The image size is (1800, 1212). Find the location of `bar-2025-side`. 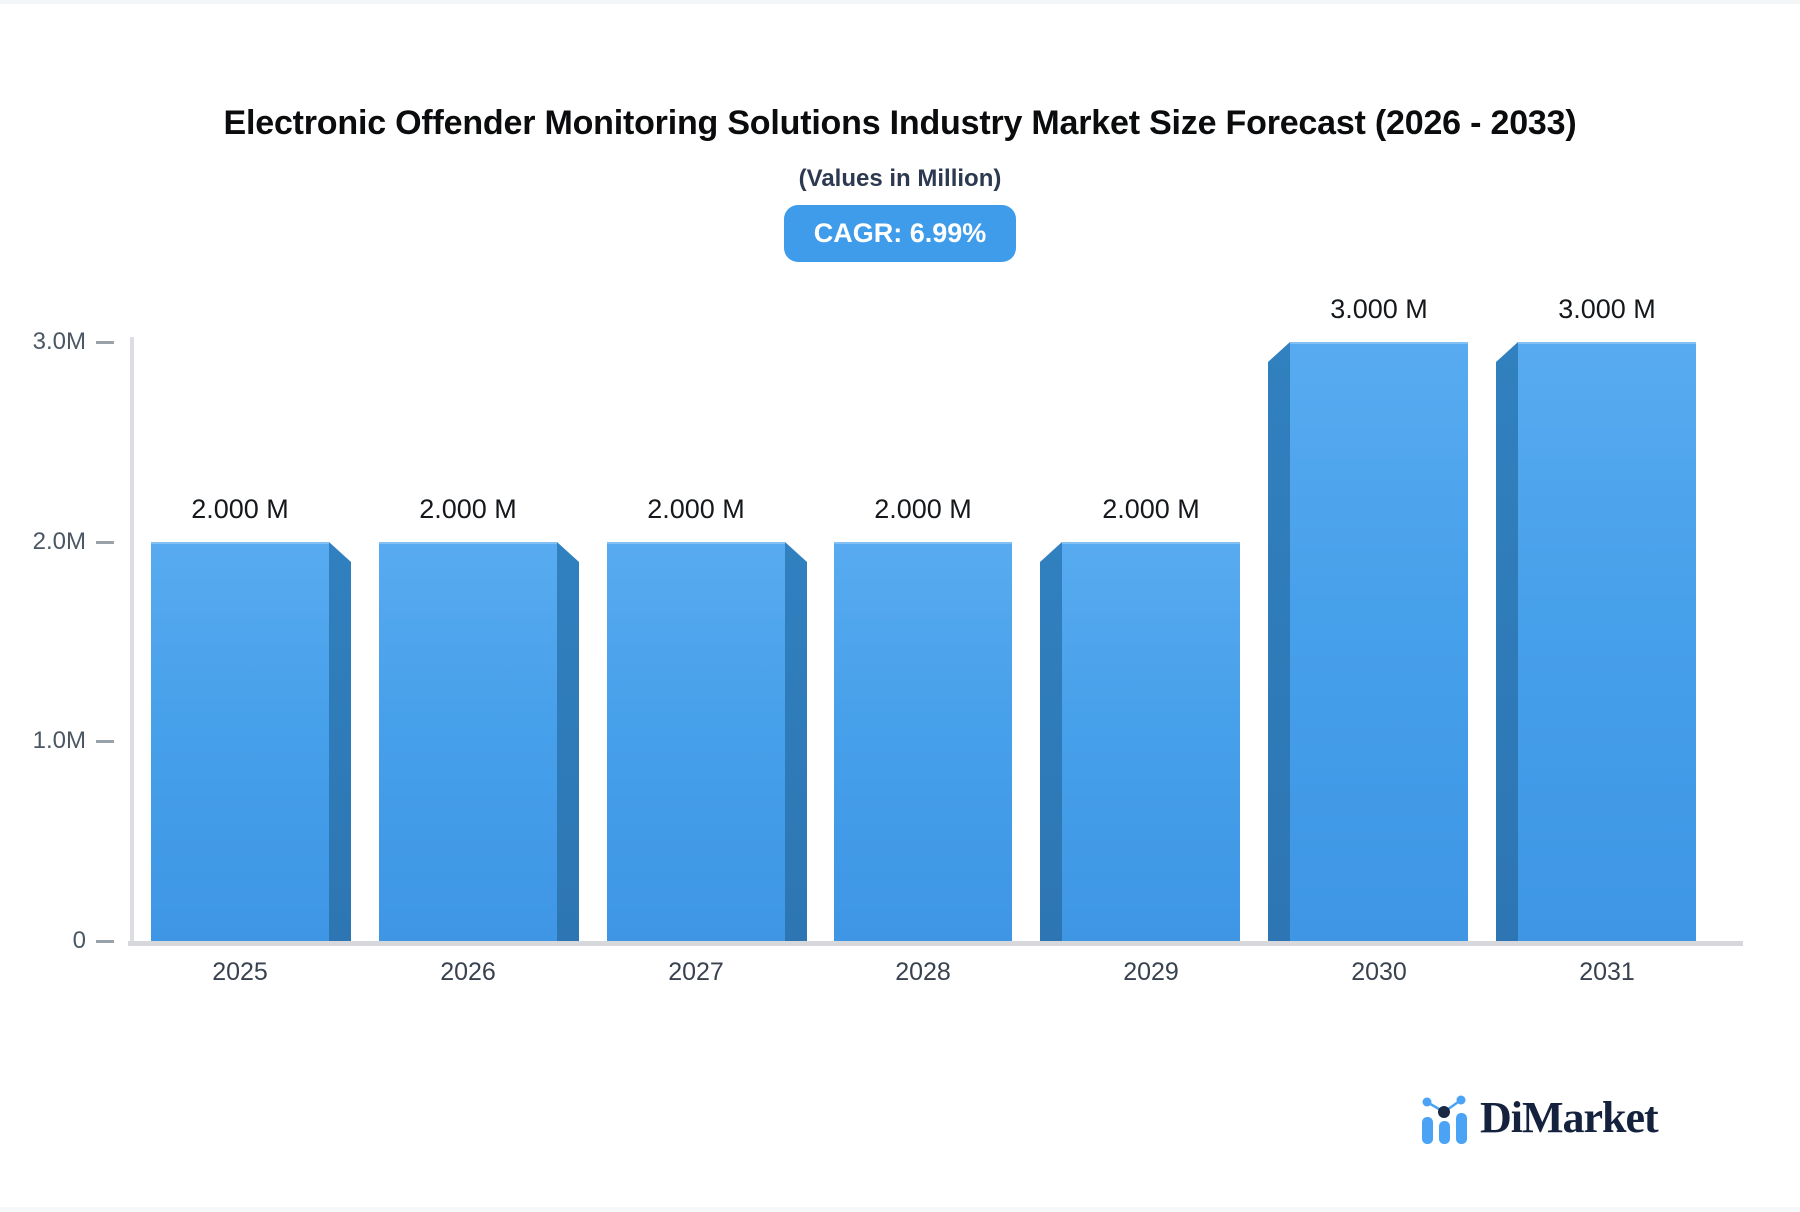

bar-2025-side is located at coordinates (340, 741).